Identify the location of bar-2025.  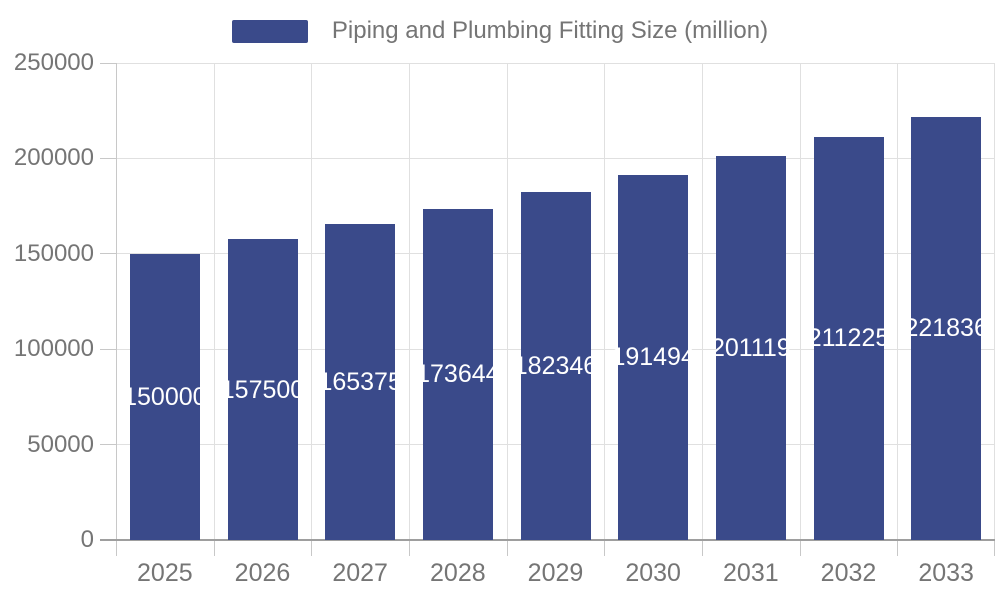
(164, 396).